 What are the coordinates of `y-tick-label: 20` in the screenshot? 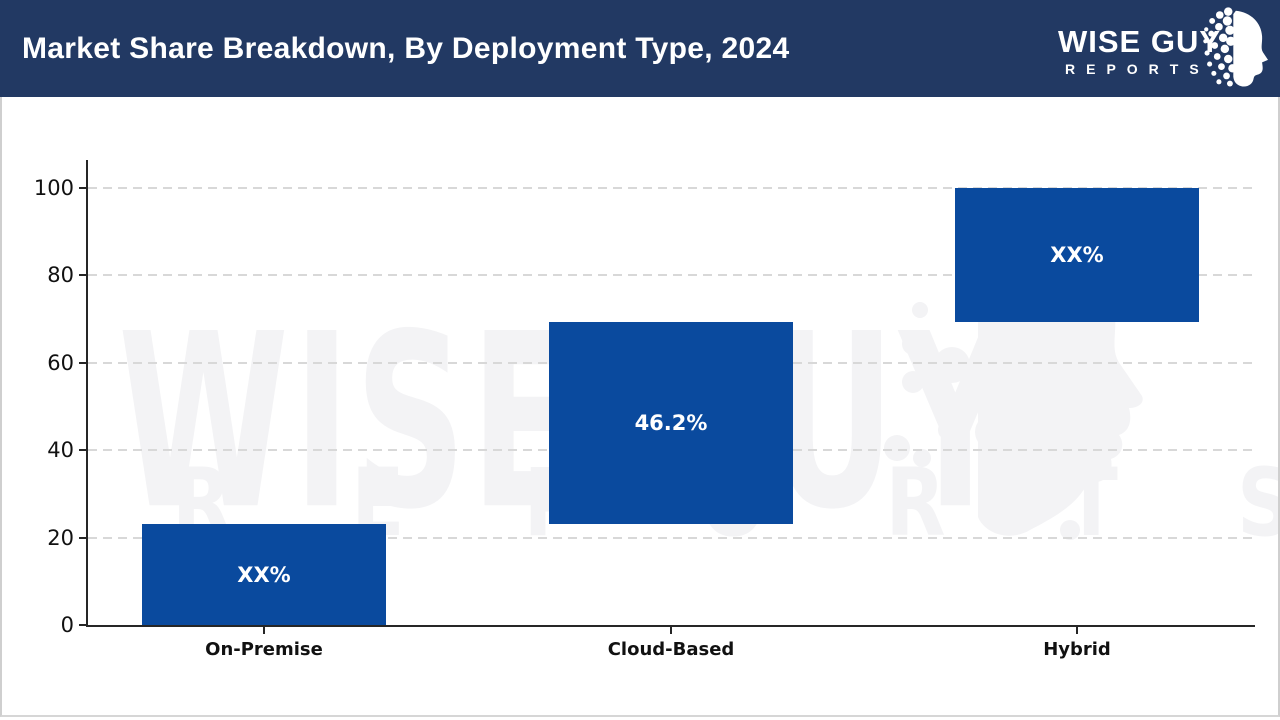 It's located at (60, 537).